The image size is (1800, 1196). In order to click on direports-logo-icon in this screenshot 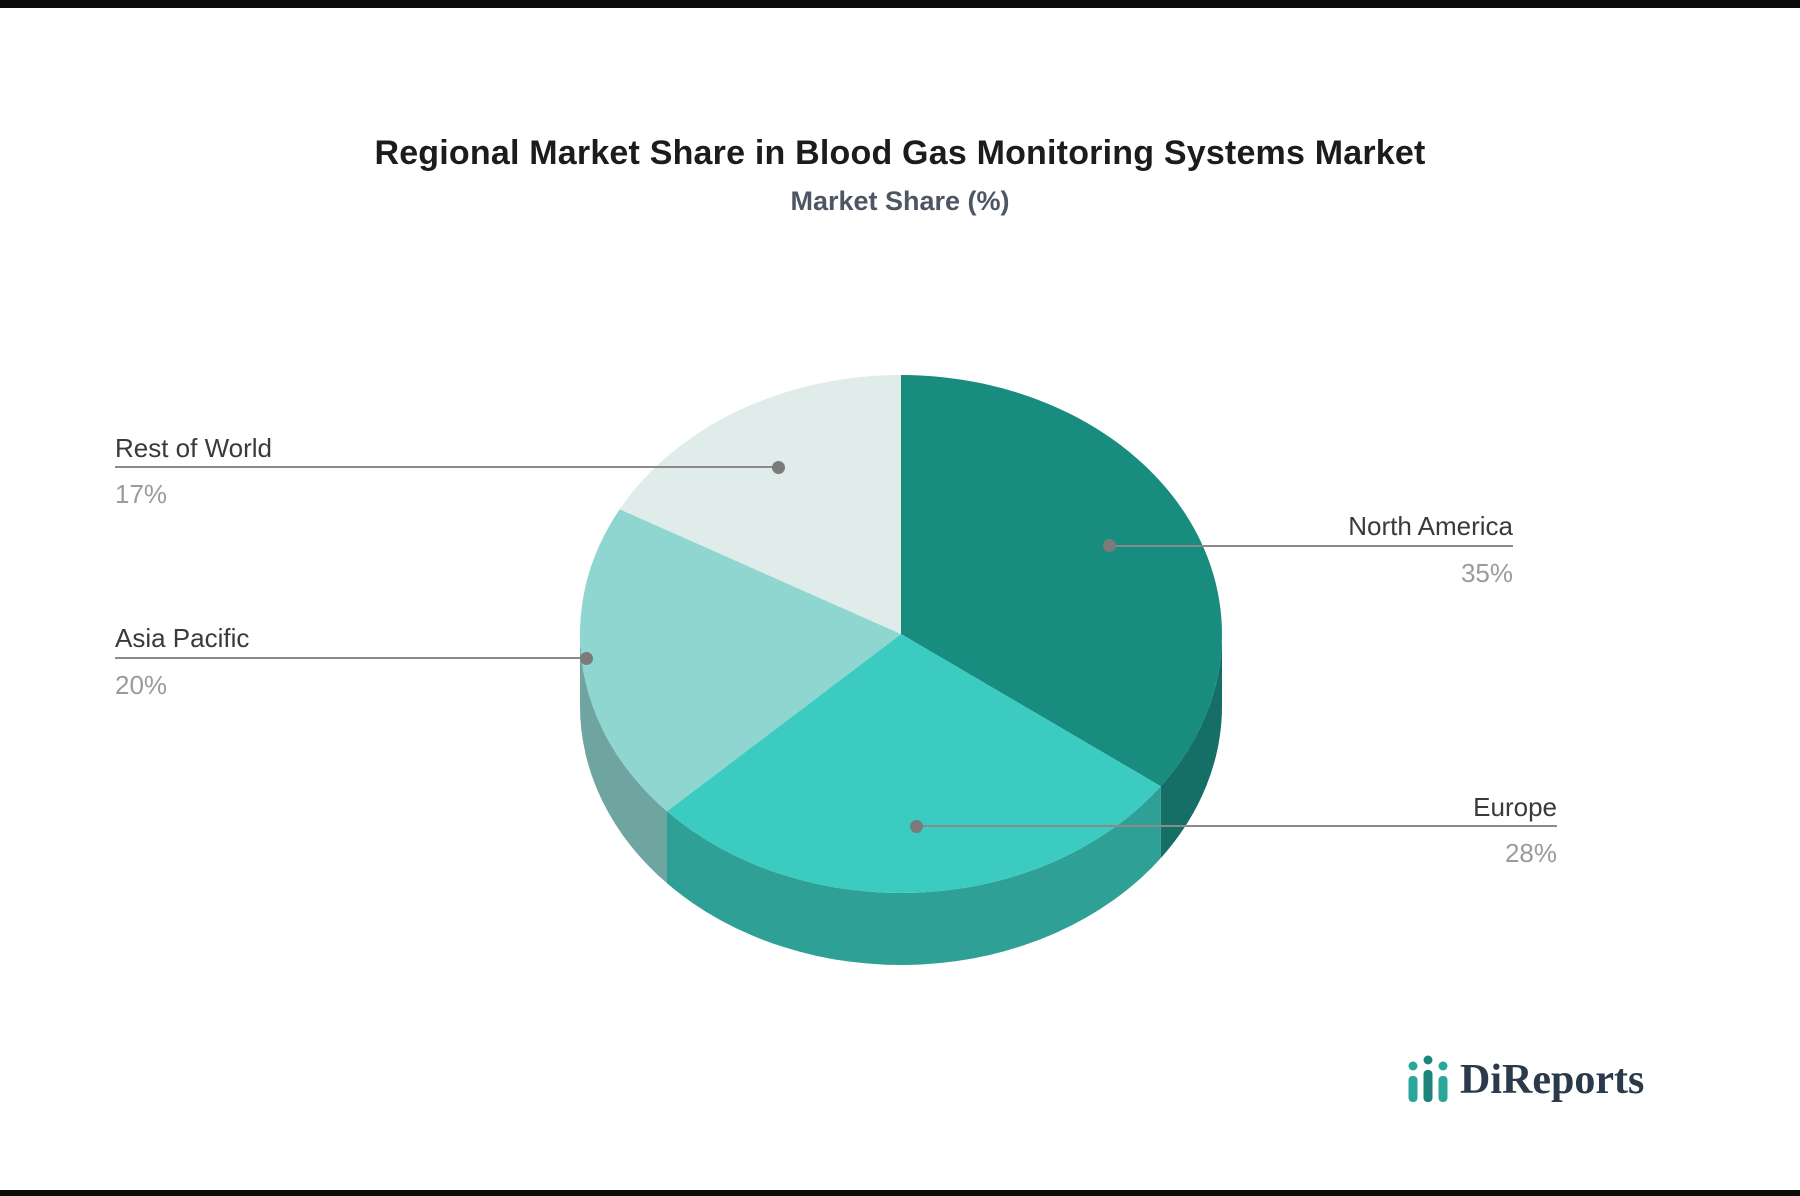, I will do `click(1428, 1078)`.